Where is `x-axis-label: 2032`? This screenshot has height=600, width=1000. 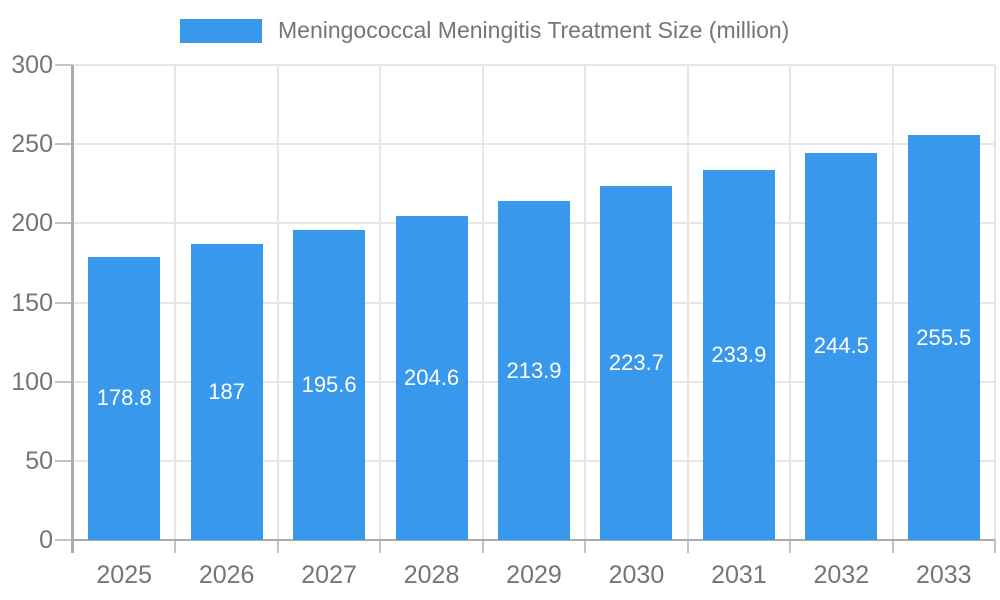 x-axis-label: 2032 is located at coordinates (841, 575).